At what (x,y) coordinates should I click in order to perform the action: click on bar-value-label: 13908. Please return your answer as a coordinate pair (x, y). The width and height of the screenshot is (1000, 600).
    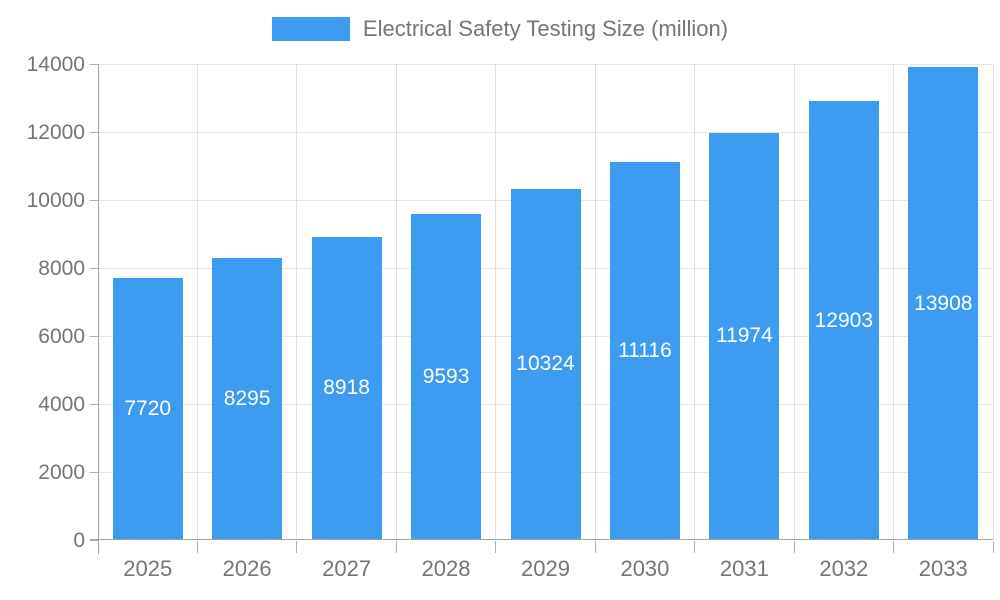
    Looking at the image, I should click on (943, 303).